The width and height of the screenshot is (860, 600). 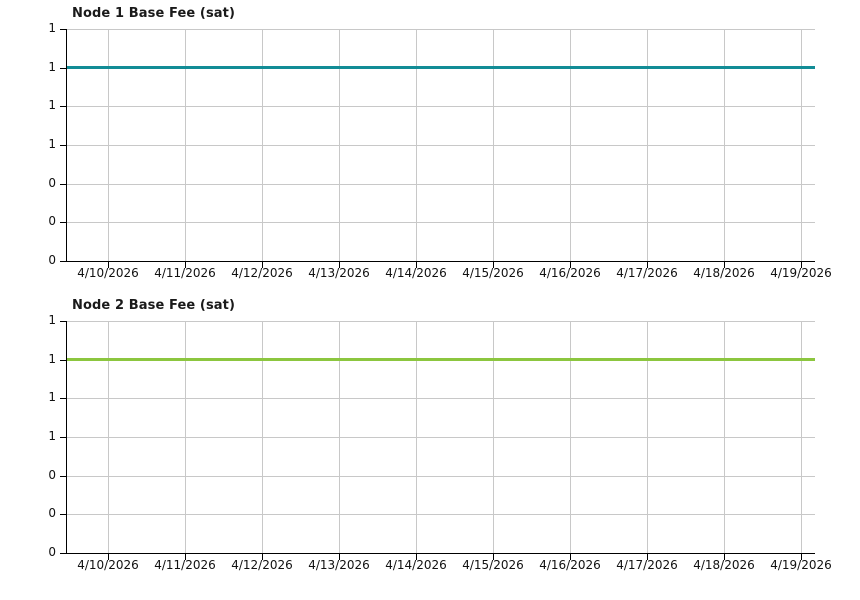 What do you see at coordinates (724, 273) in the screenshot?
I see `x-axis-label: 4/18/2026` at bounding box center [724, 273].